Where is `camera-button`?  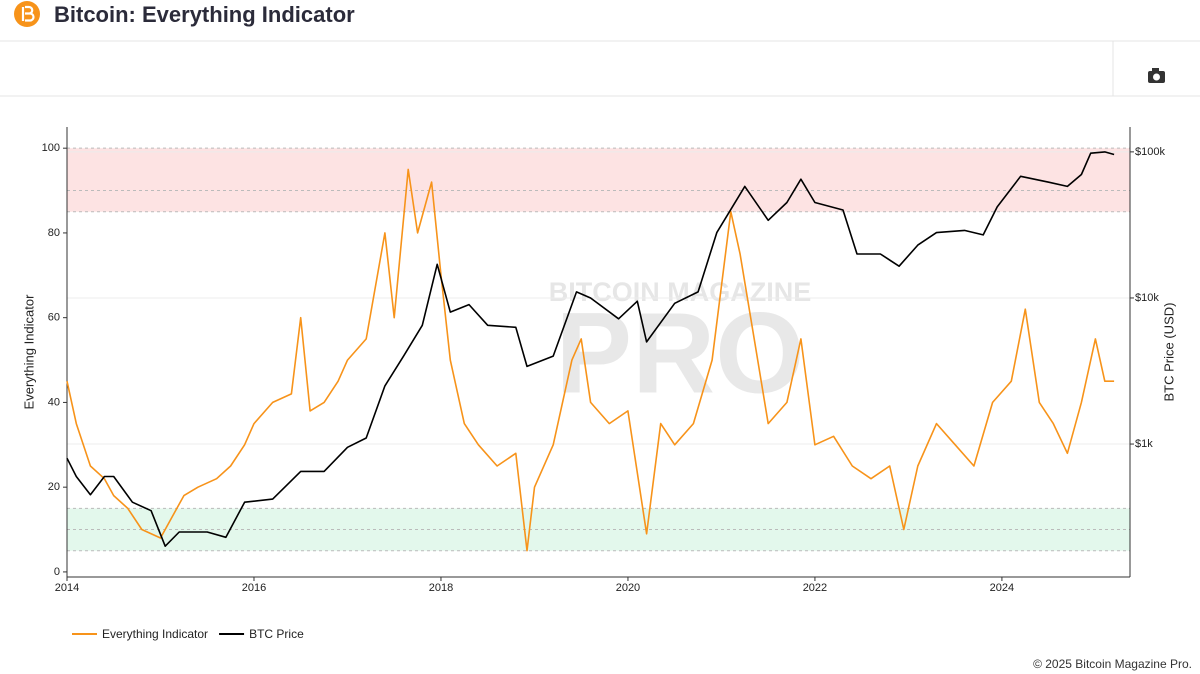
camera-button is located at coordinates (1156, 75).